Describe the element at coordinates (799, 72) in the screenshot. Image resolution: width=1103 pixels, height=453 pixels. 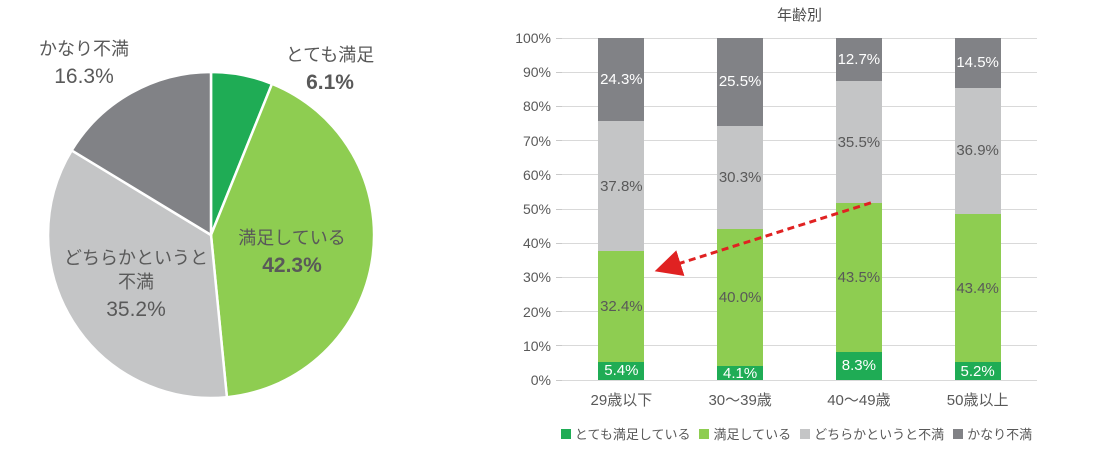
I see `gridline-90%` at that location.